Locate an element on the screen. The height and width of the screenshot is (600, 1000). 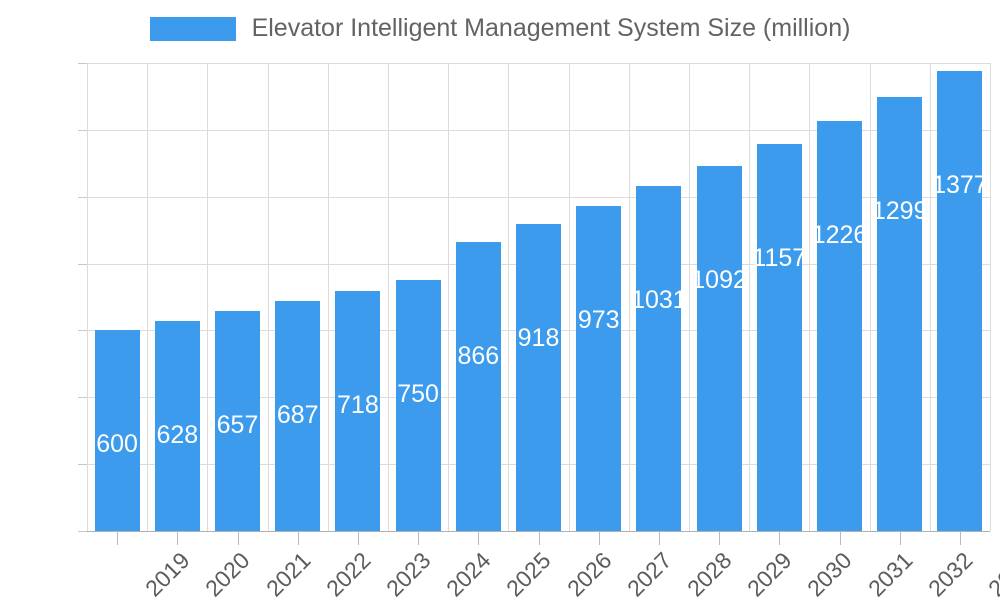
x-tick-label: 2026 is located at coordinates (589, 573).